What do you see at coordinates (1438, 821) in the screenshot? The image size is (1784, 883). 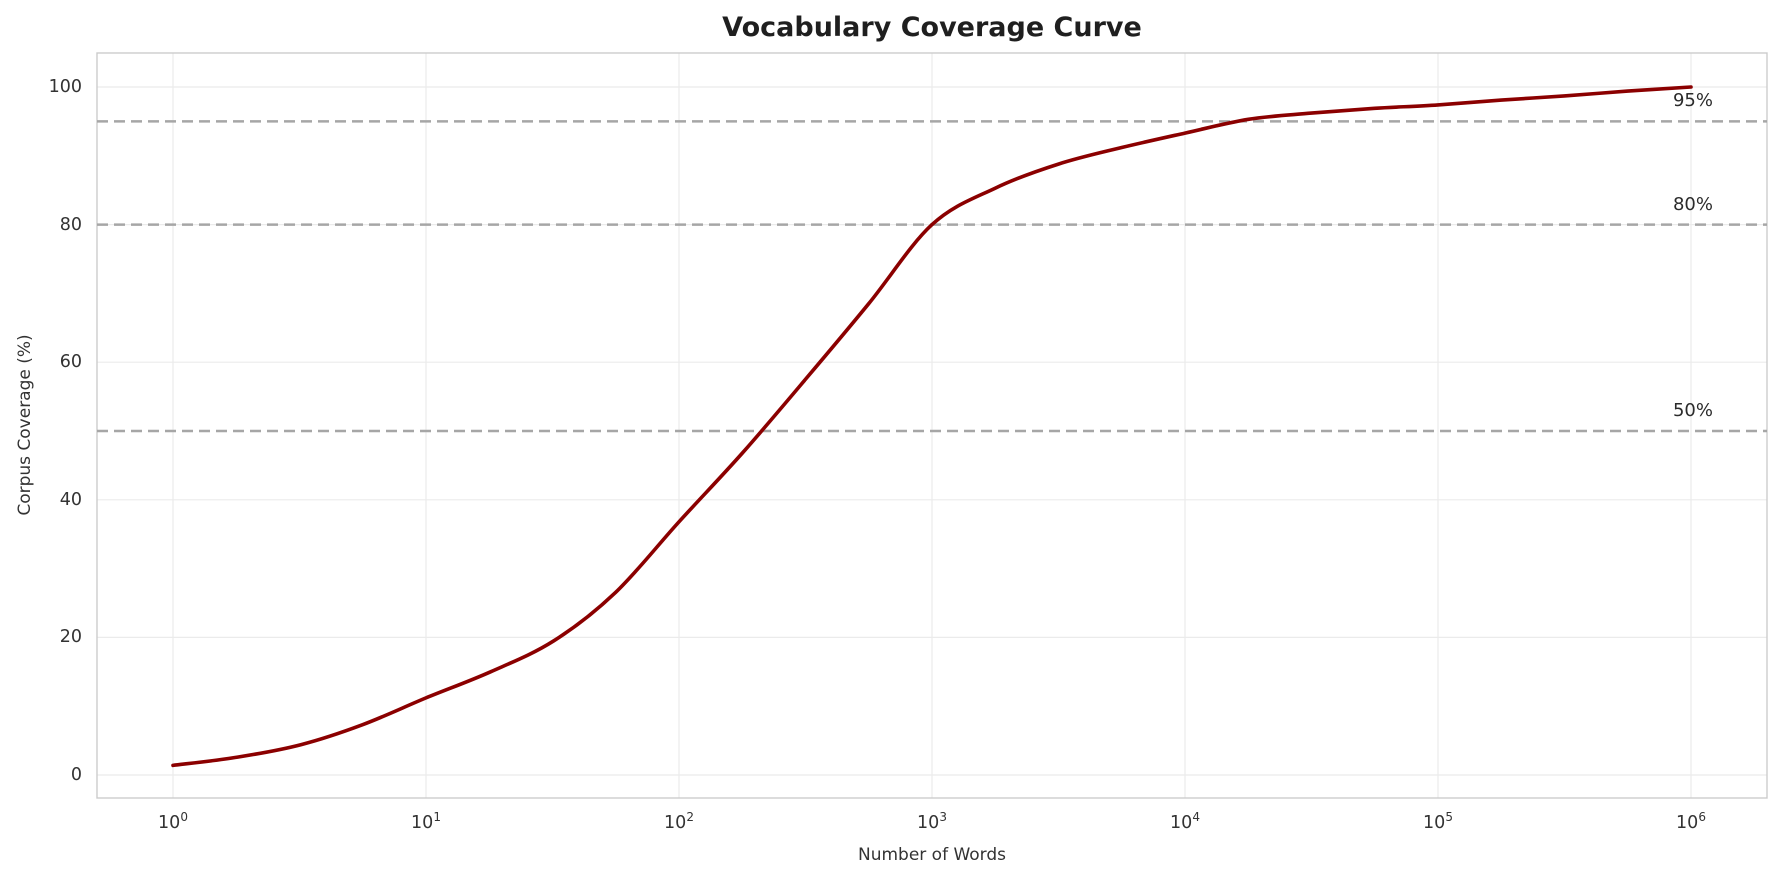 I see `x-tick-label: 10⁵` at bounding box center [1438, 821].